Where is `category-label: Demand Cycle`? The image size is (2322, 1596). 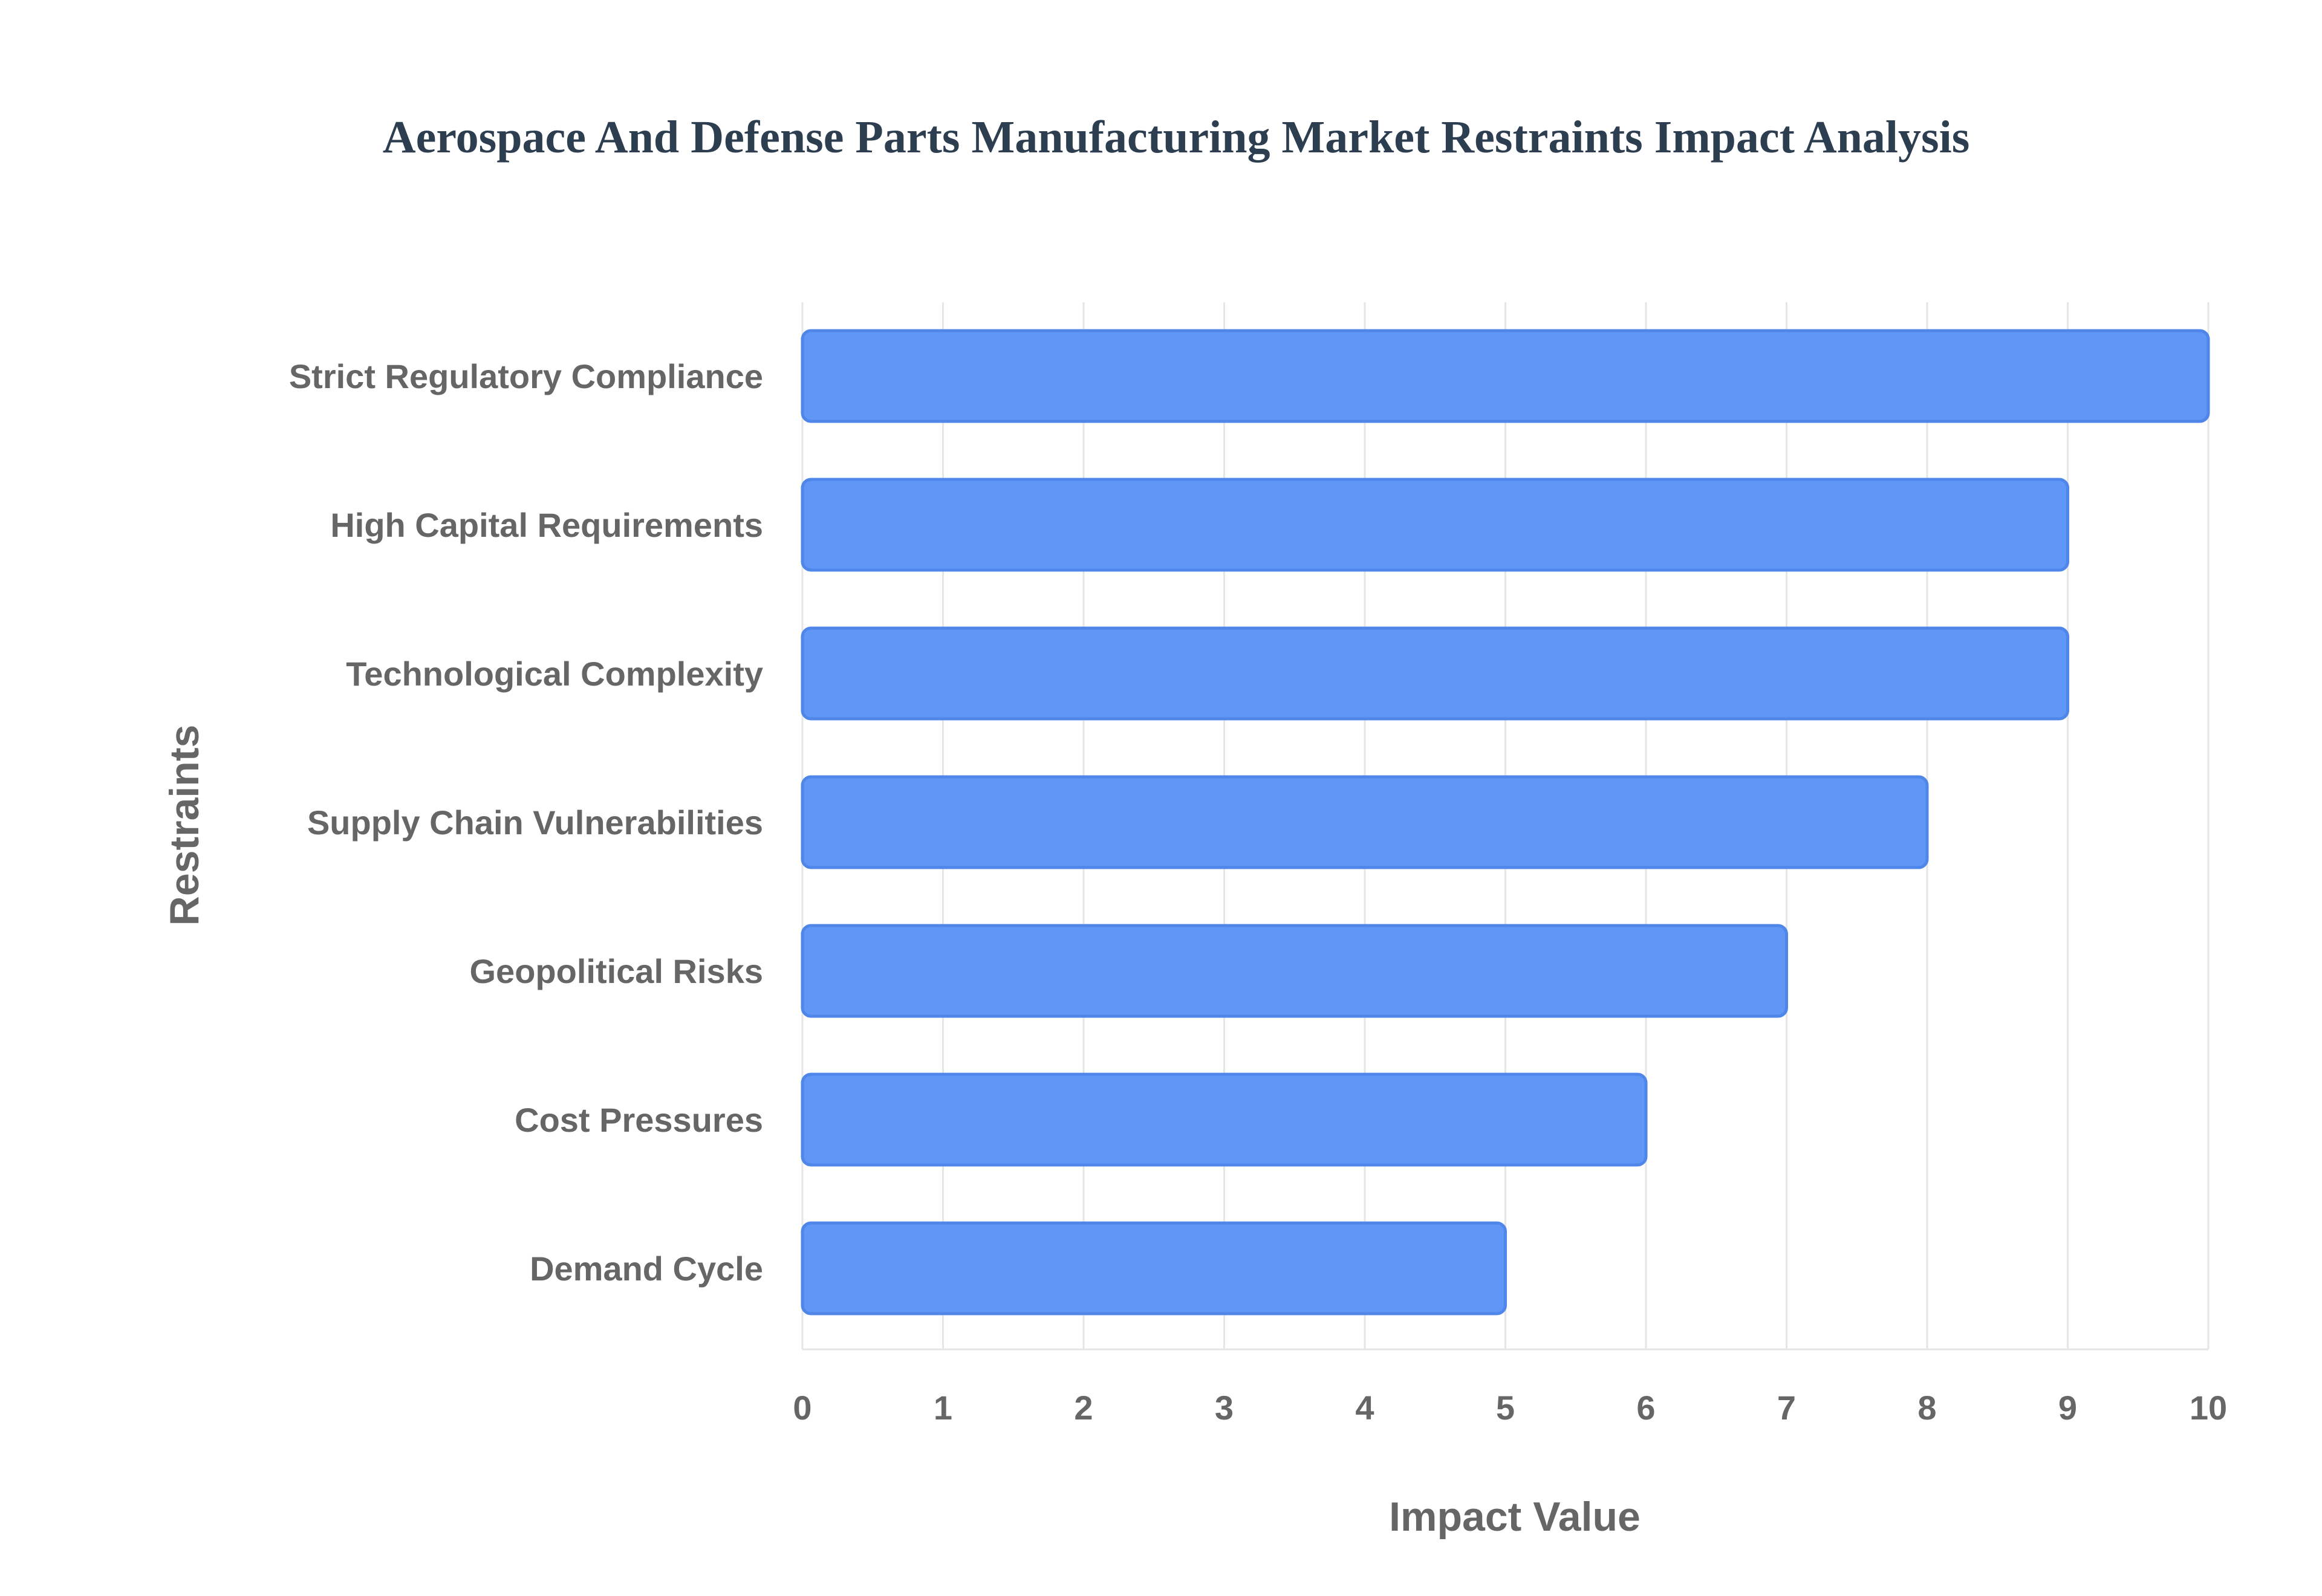 category-label: Demand Cycle is located at coordinates (646, 1269).